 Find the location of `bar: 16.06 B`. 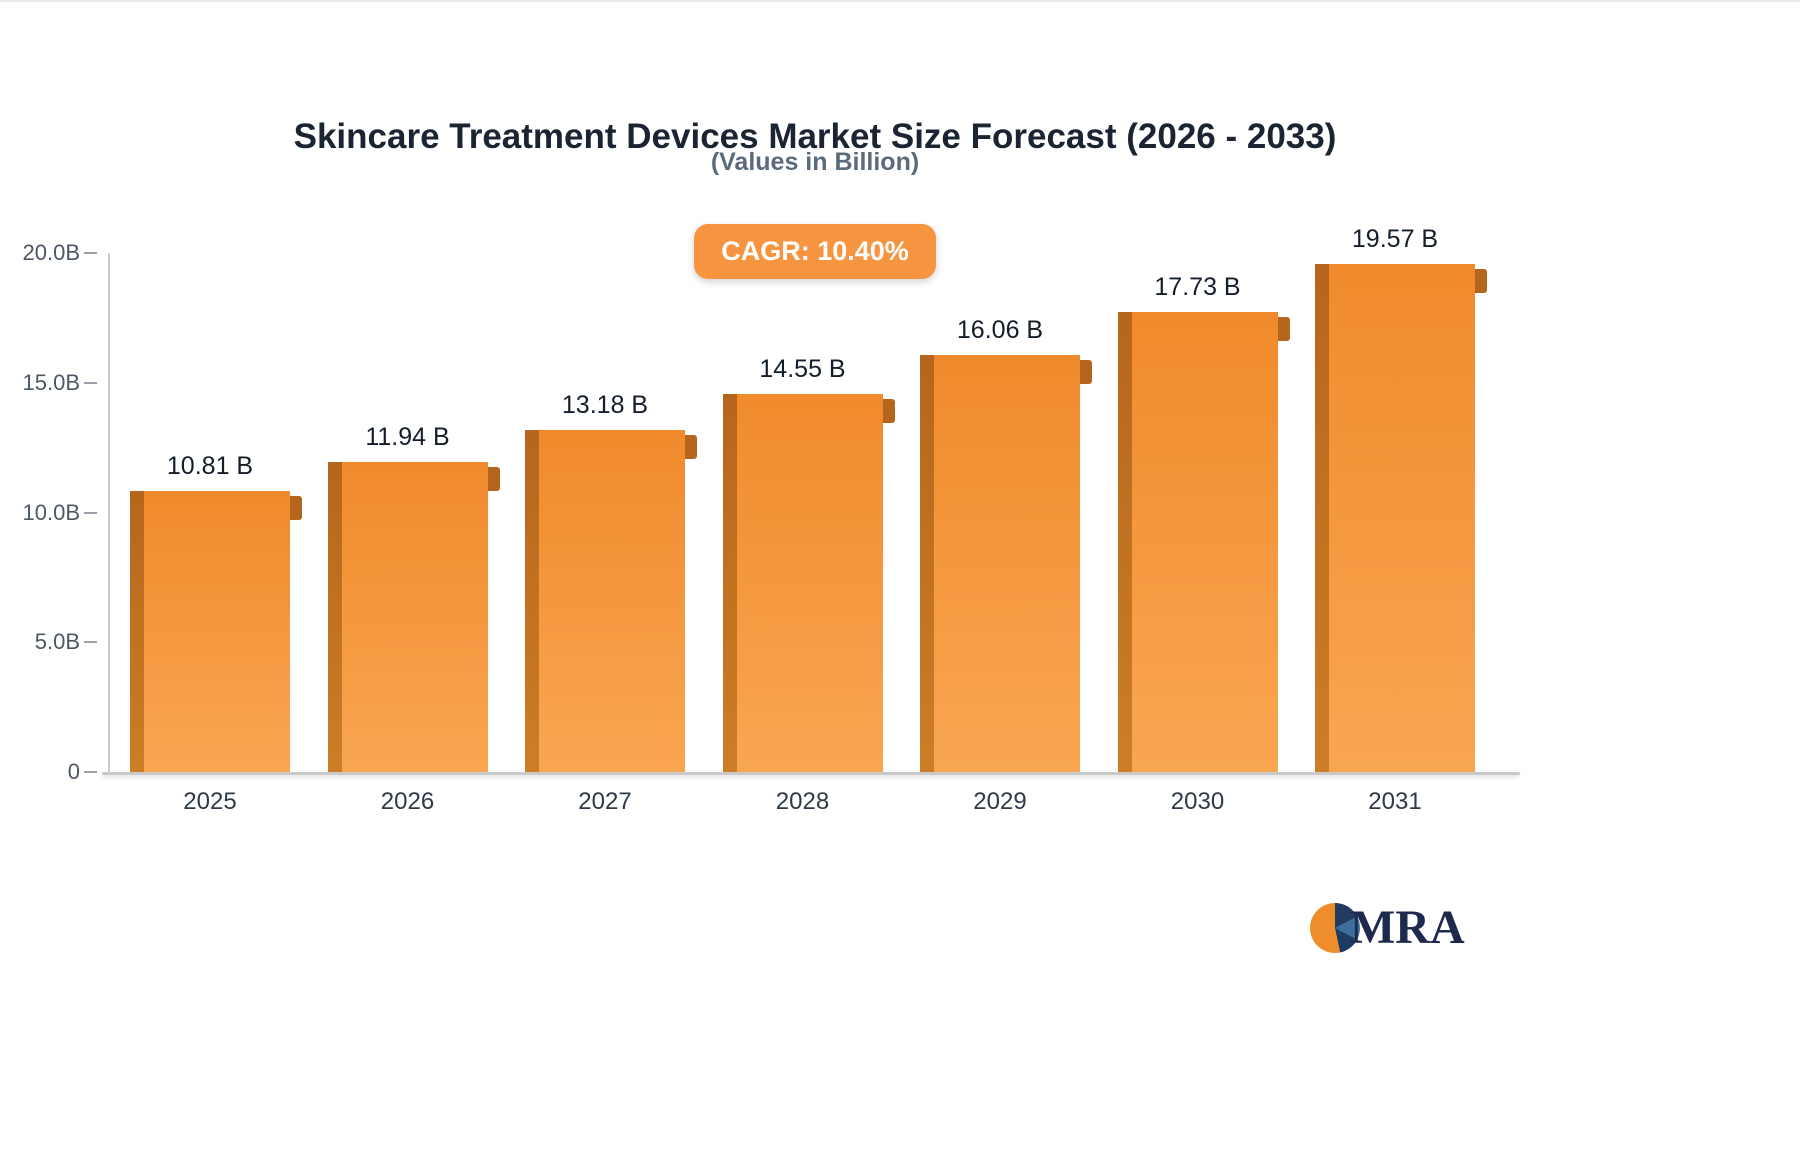

bar: 16.06 B is located at coordinates (1006, 544).